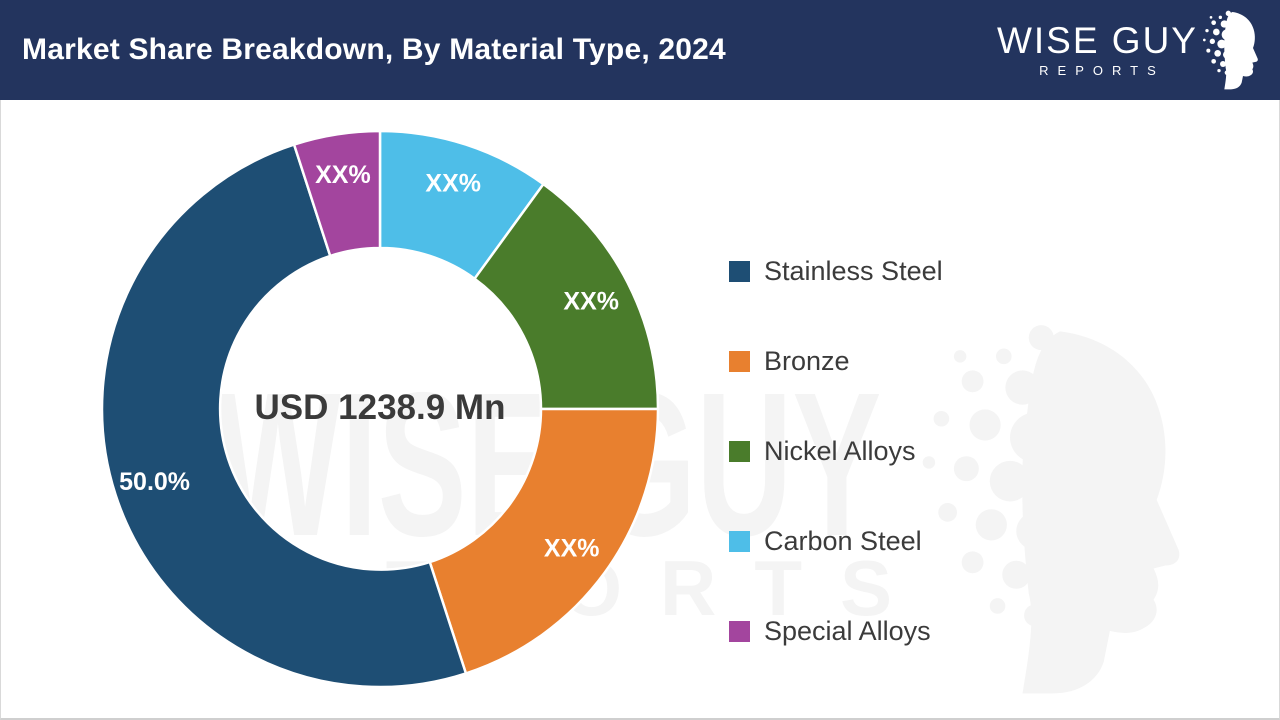  I want to click on donut-center-value: USD 1238.9 Mn, so click(380, 407).